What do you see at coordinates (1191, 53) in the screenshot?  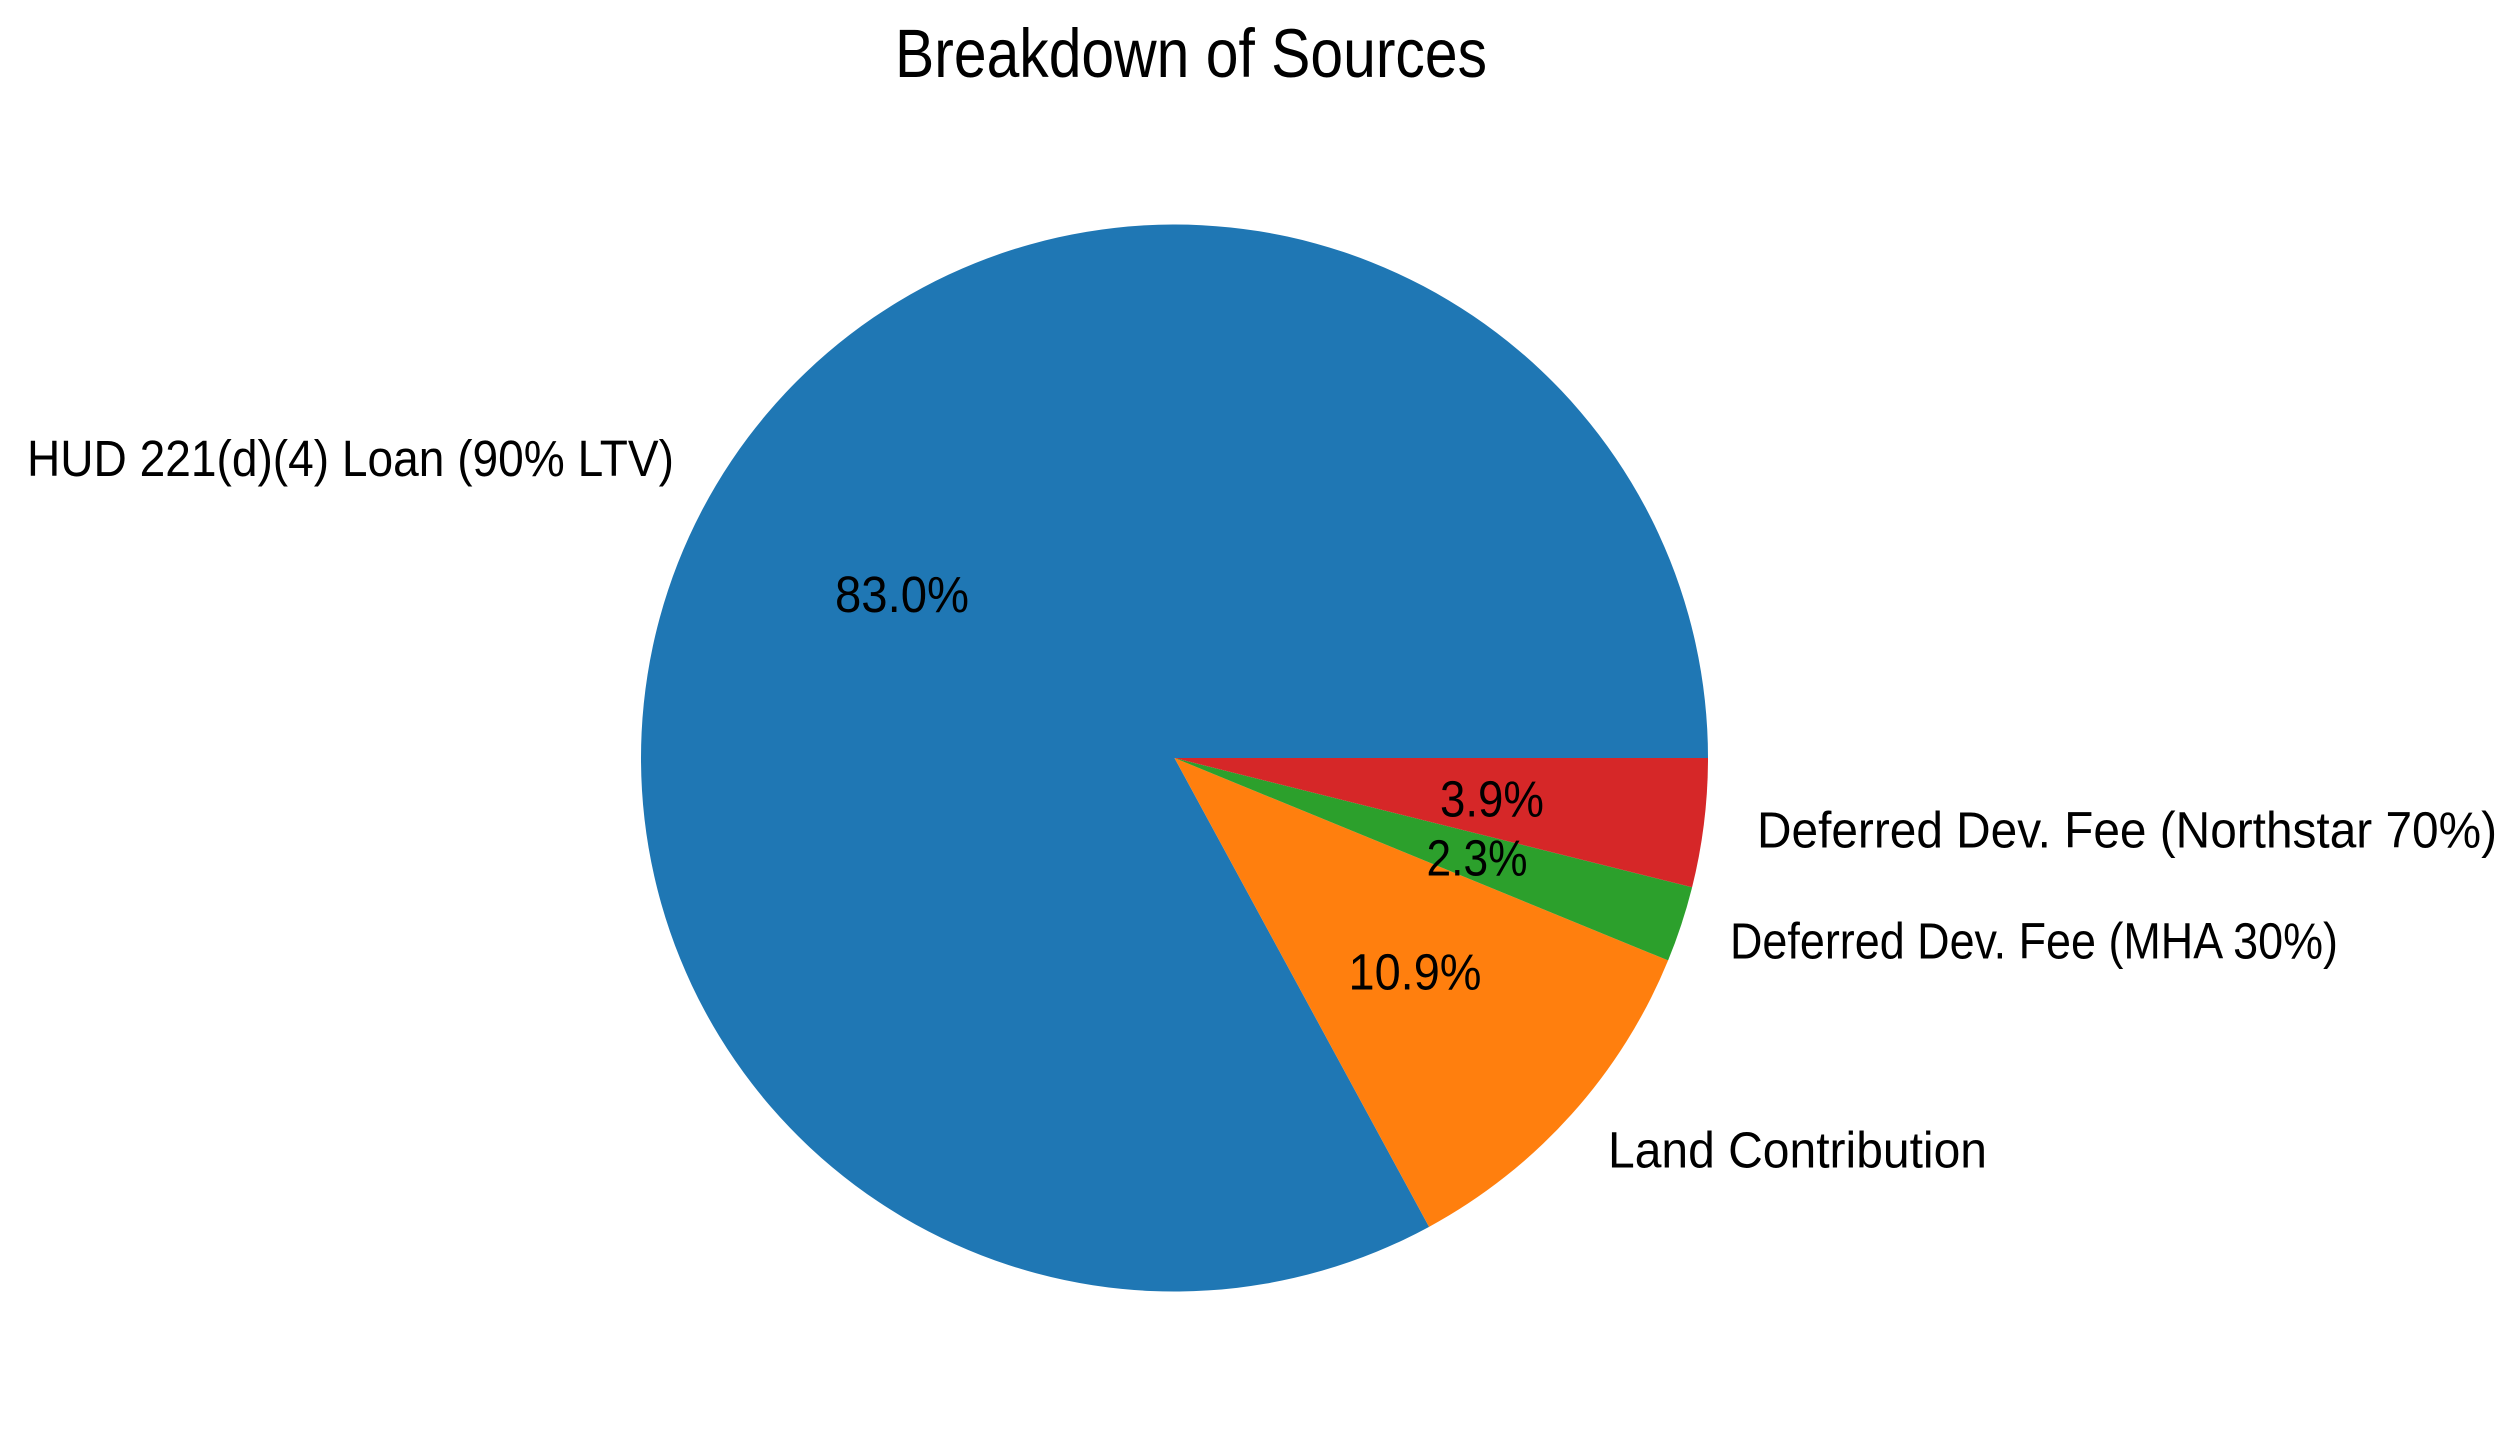 I see `svg-text: Breakdown of Sources` at bounding box center [1191, 53].